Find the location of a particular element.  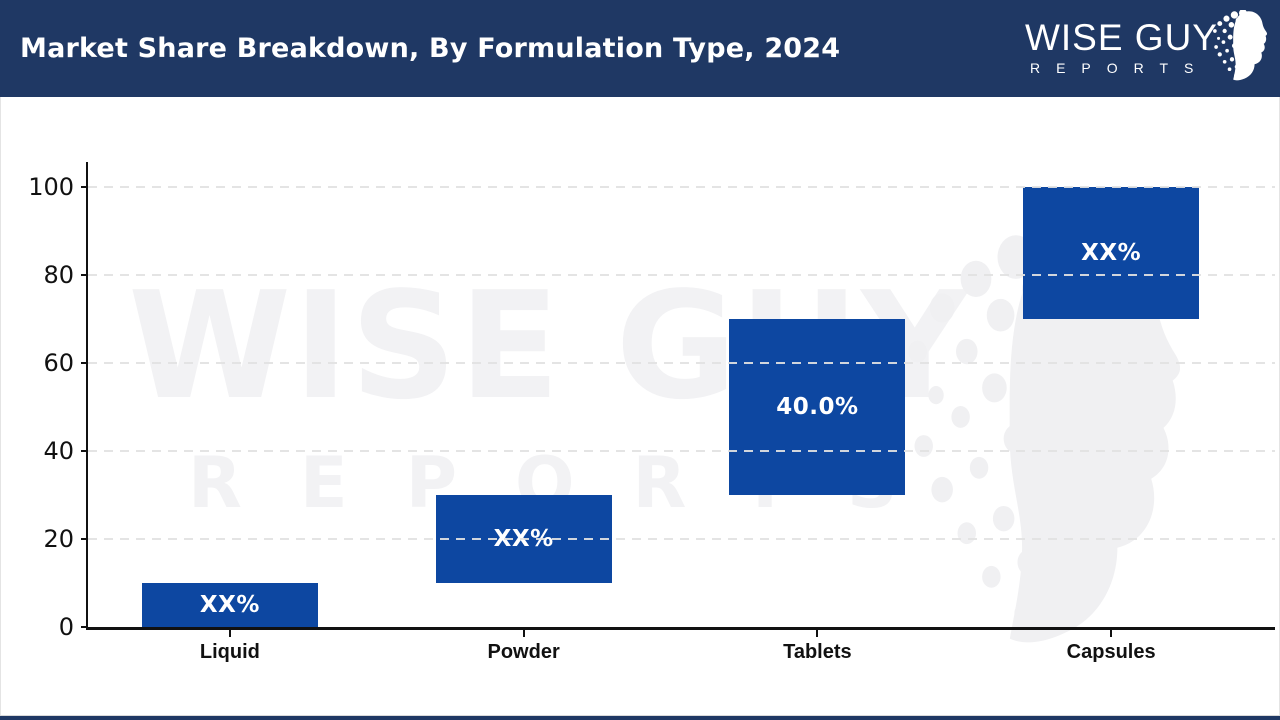

y-axis-spine is located at coordinates (87, 396).